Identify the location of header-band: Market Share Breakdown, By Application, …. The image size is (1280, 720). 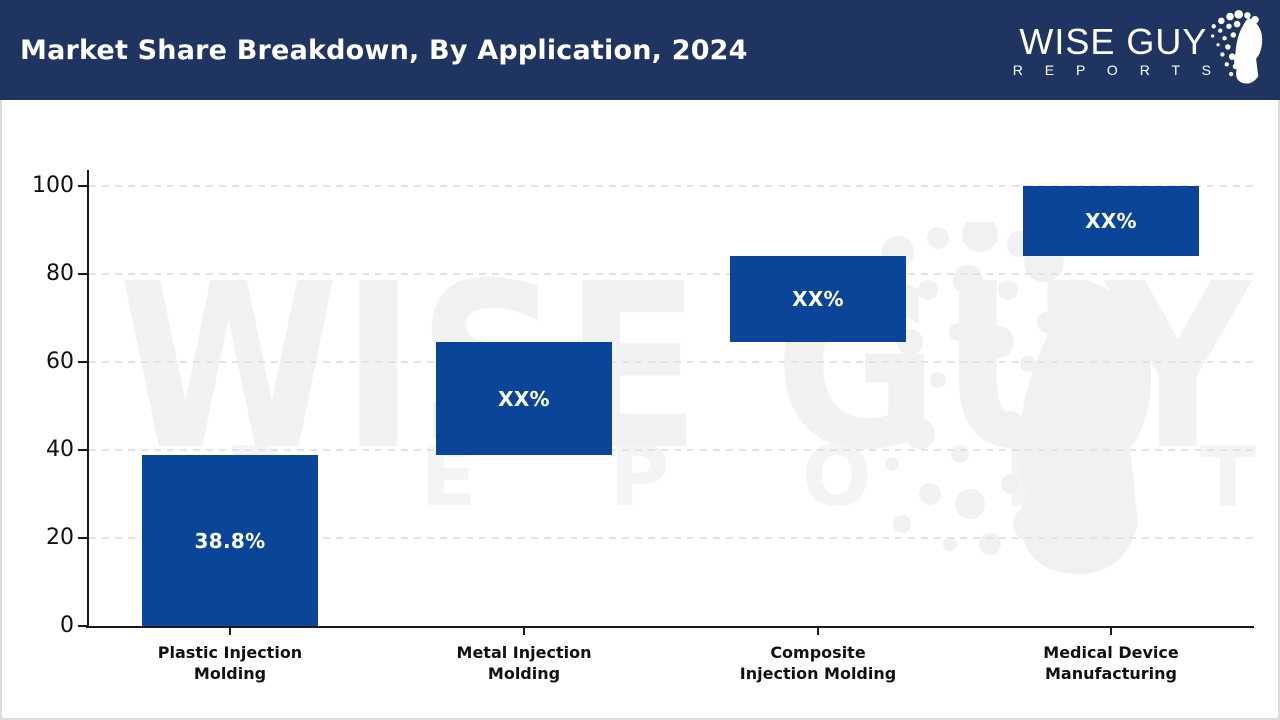
(640, 50).